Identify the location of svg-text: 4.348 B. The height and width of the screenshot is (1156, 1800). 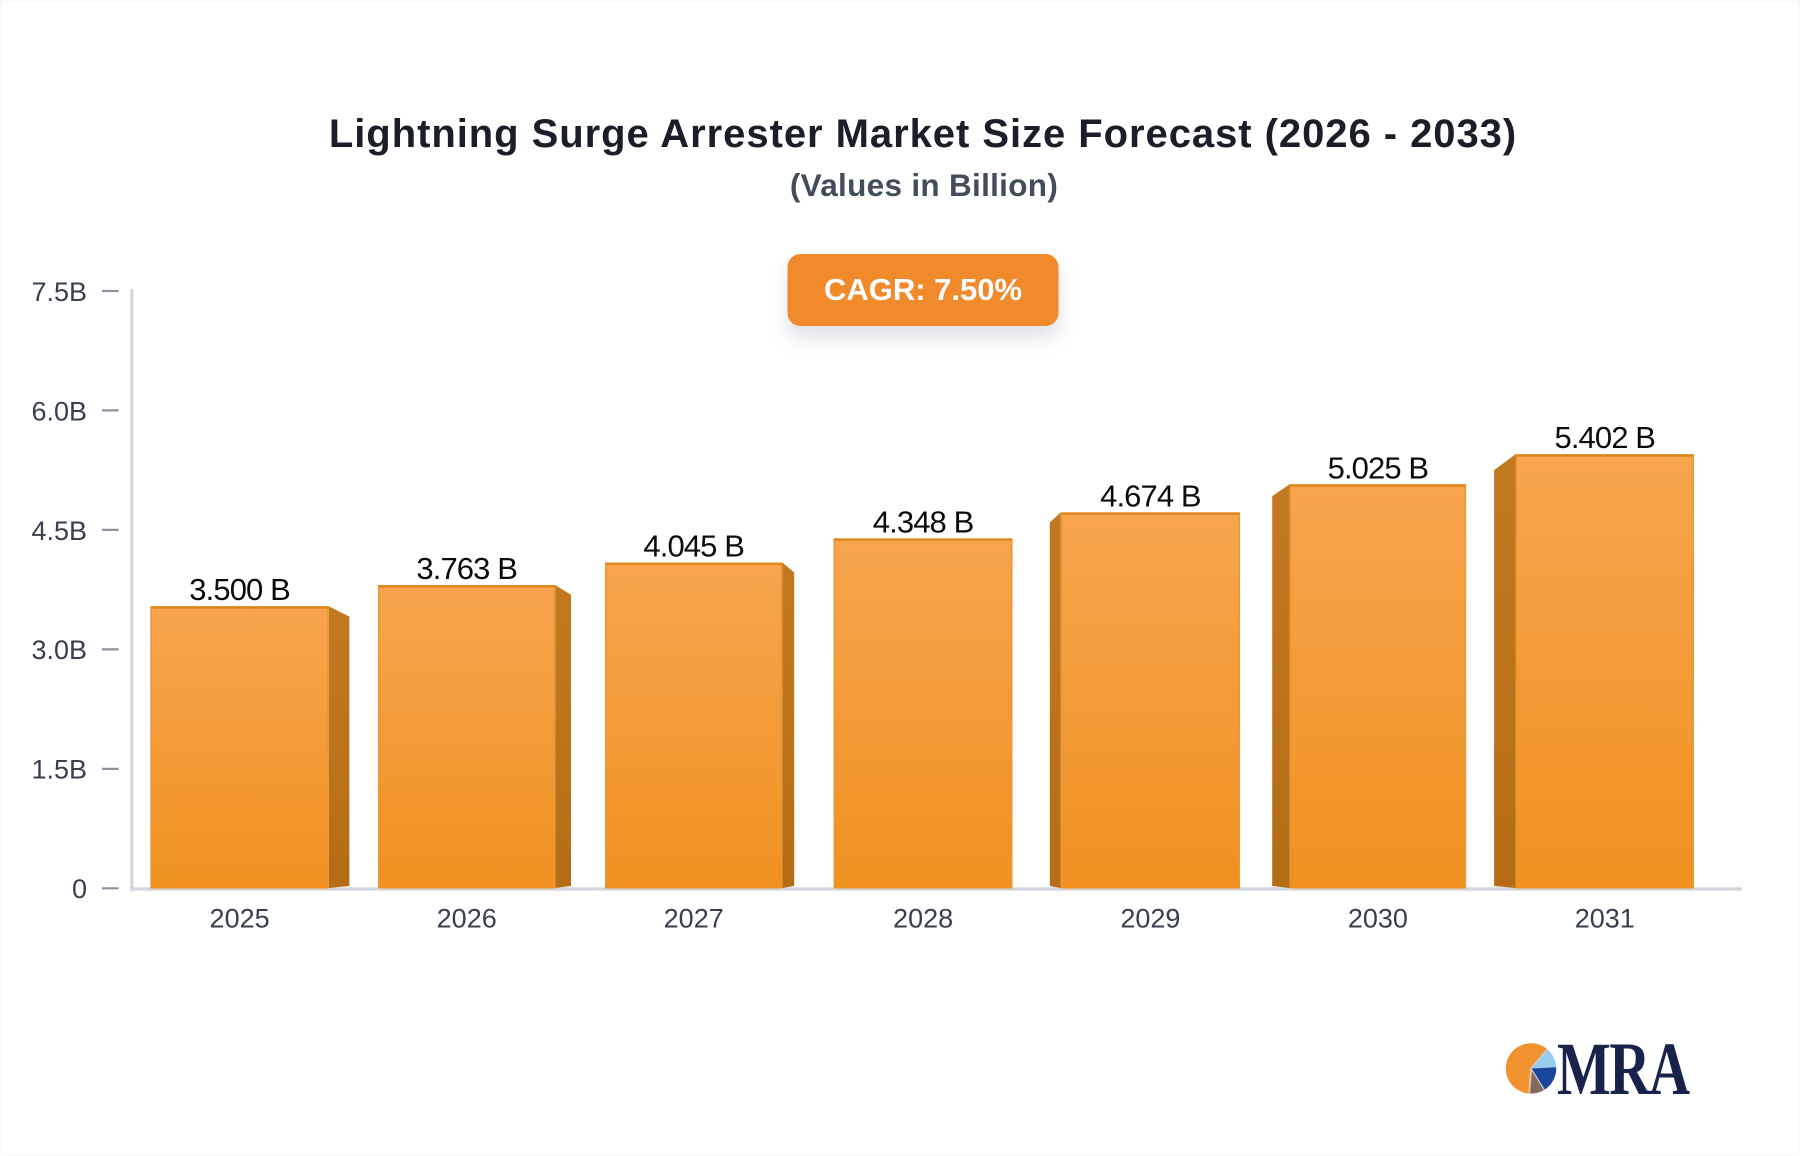
(923, 521).